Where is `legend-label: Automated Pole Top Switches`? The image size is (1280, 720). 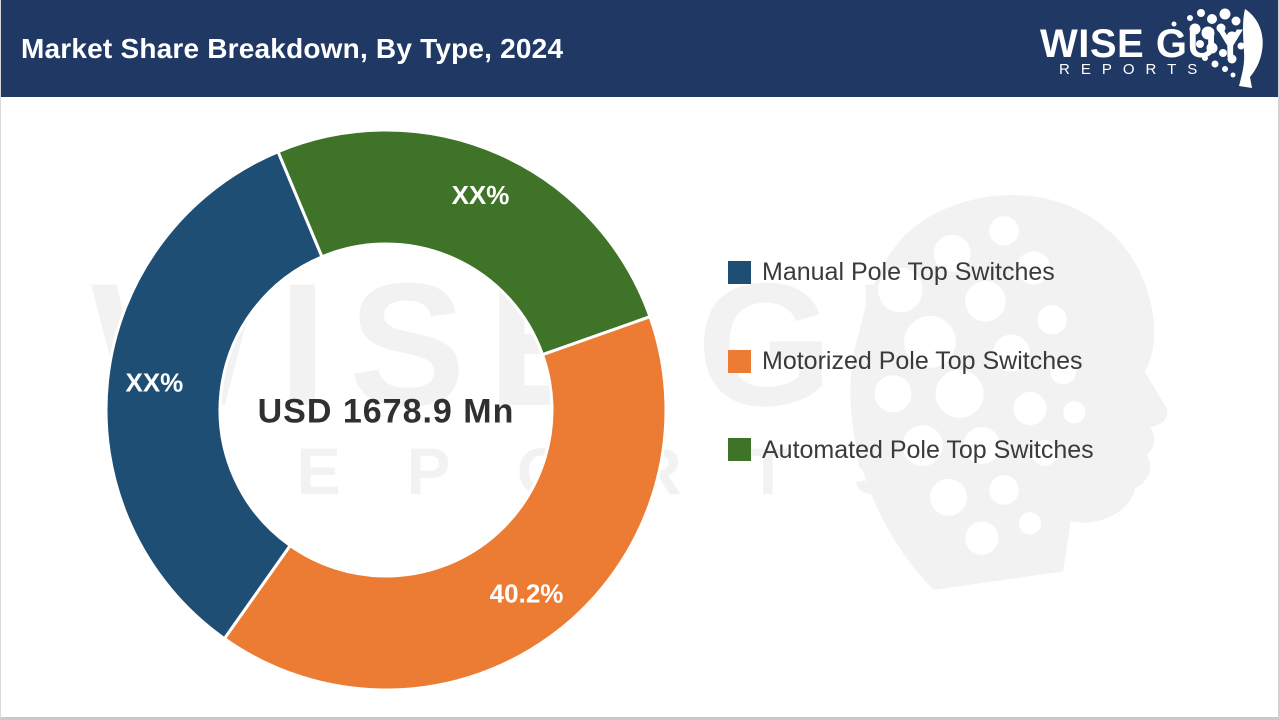
legend-label: Automated Pole Top Switches is located at coordinates (928, 449).